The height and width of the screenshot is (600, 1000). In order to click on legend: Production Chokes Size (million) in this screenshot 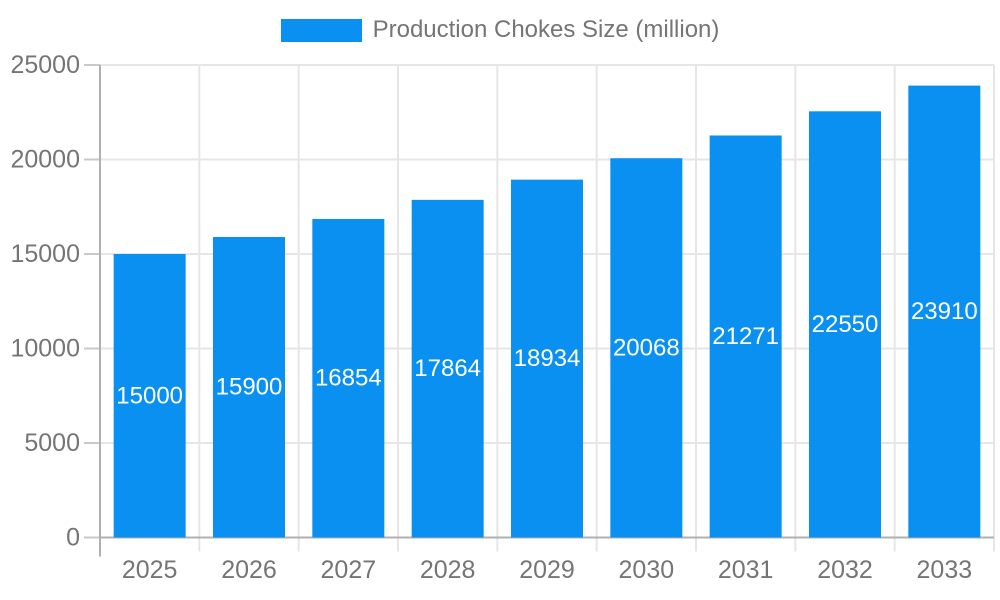, I will do `click(500, 30)`.